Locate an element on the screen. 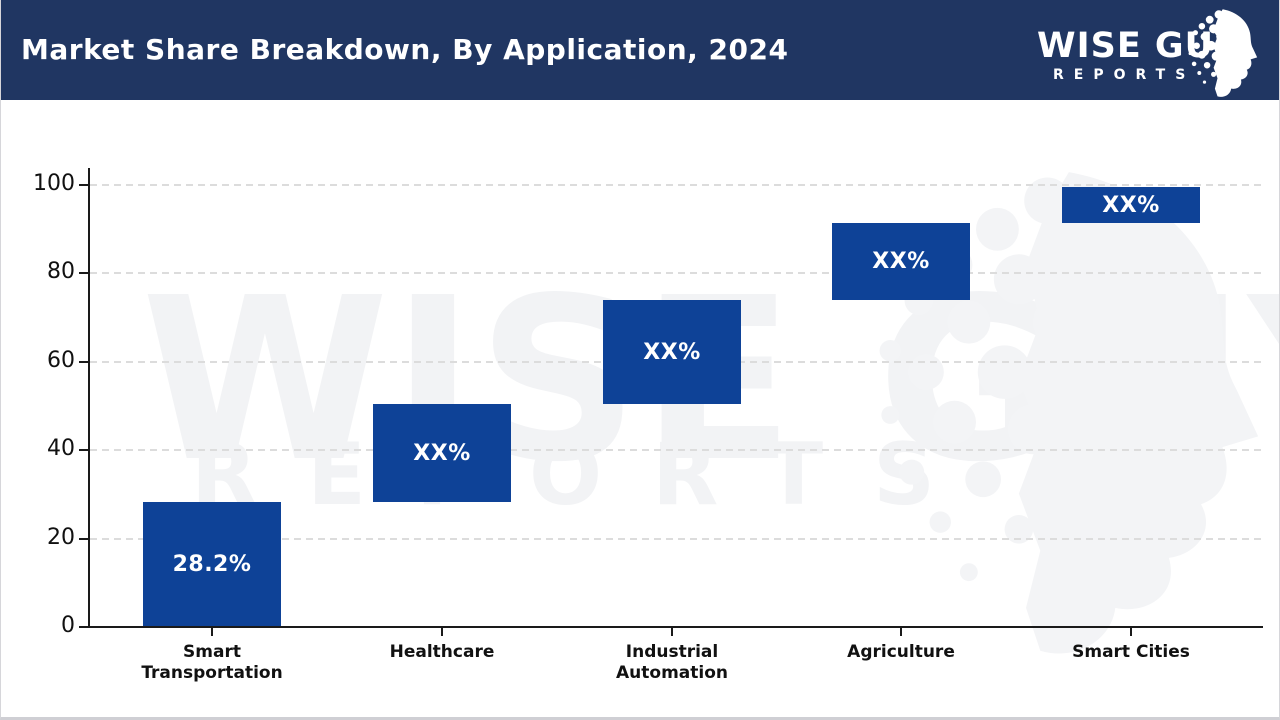  brand-logo: WISE GUY REPORTS is located at coordinates (1138, 51).